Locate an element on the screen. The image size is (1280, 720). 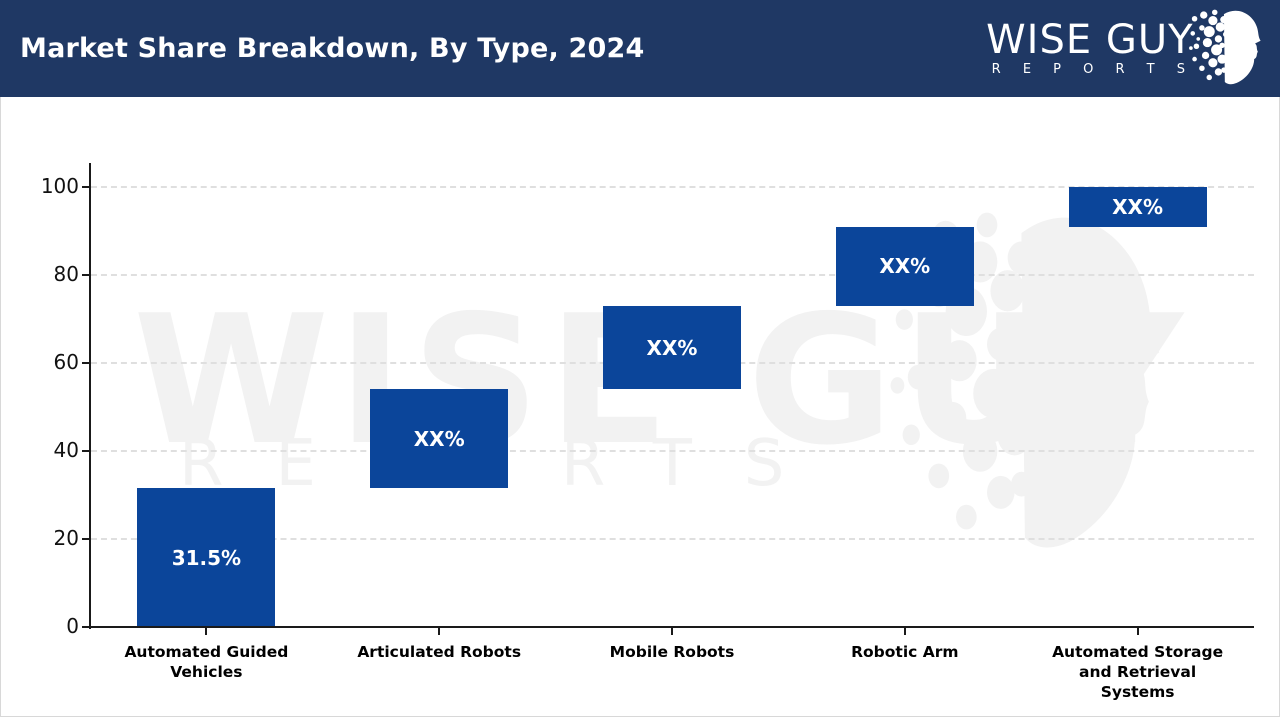
y-tick-label: 60 is located at coordinates (66, 362).